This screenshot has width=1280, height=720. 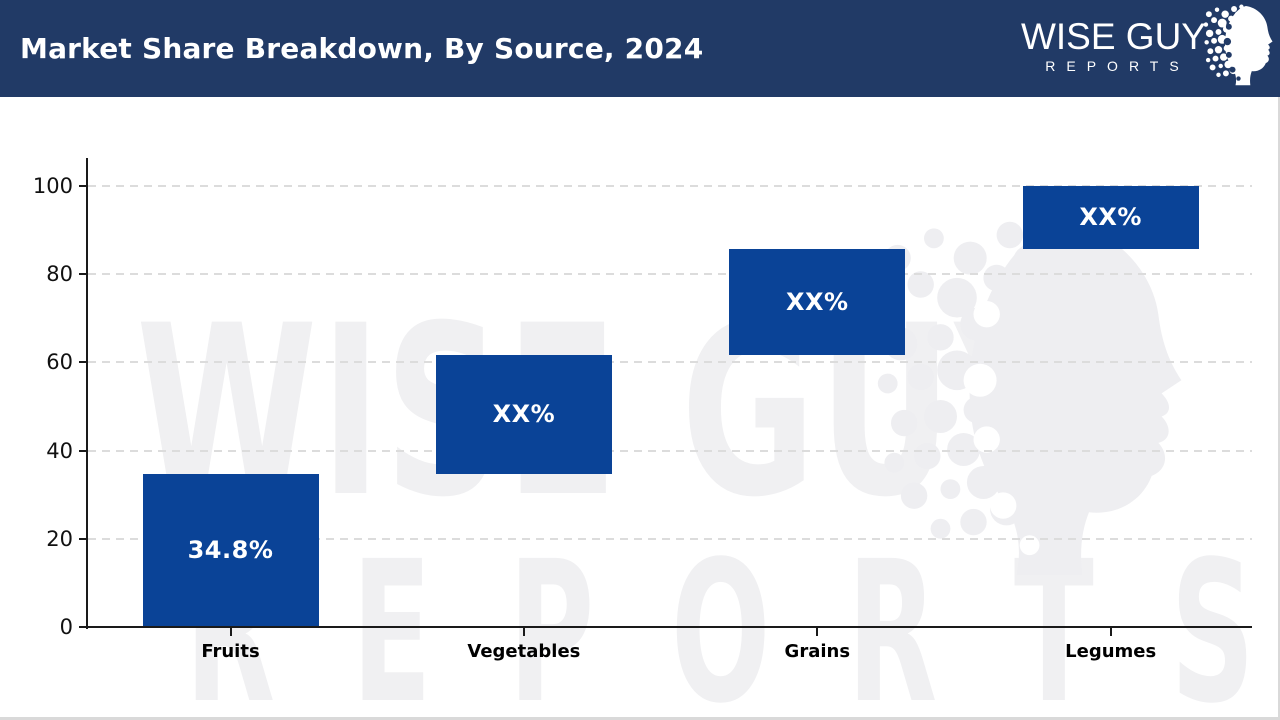 I want to click on y-tick-label-80: 80, so click(x=59, y=274).